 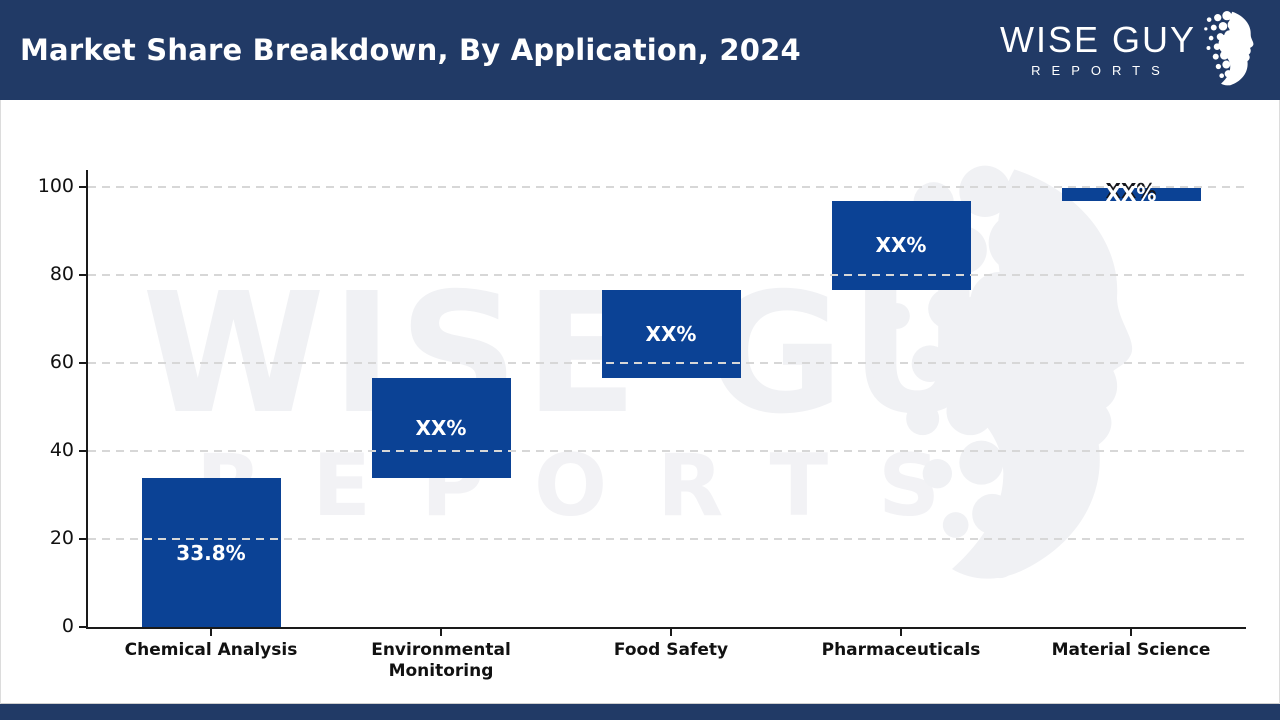 I want to click on bar-environmental-monitoring, so click(x=441, y=428).